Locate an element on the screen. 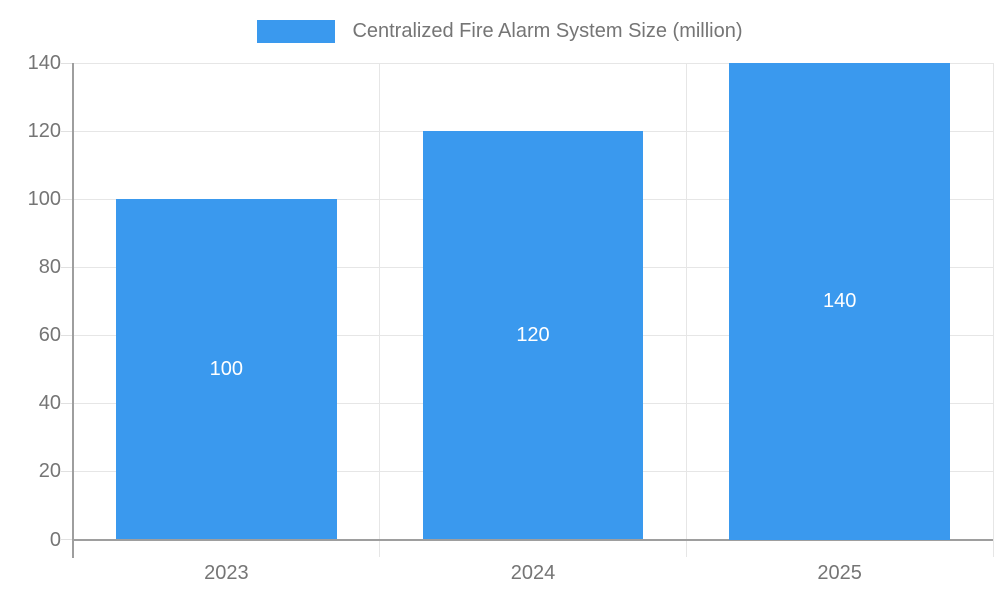 The height and width of the screenshot is (600, 1000). y-axis-label: 80 is located at coordinates (49, 267).